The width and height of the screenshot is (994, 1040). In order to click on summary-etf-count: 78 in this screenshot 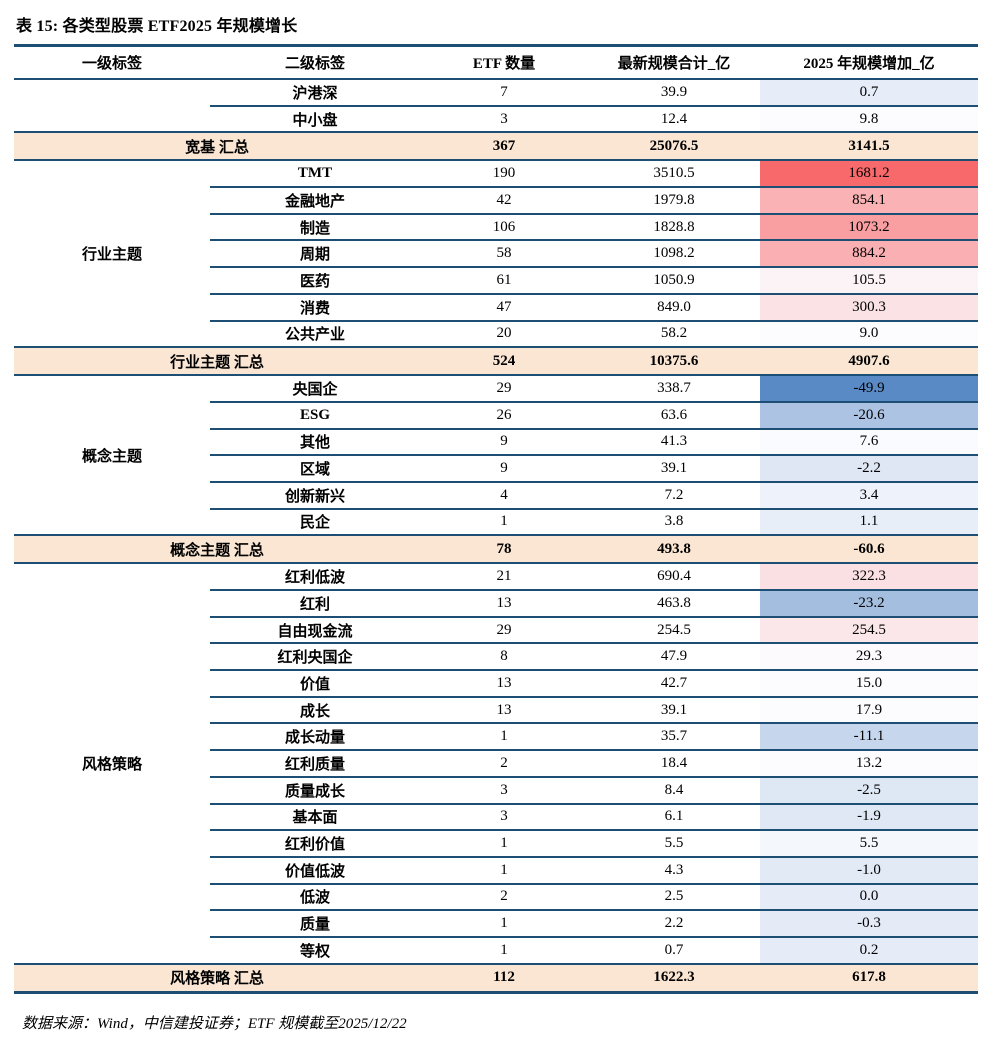, I will do `click(504, 549)`.